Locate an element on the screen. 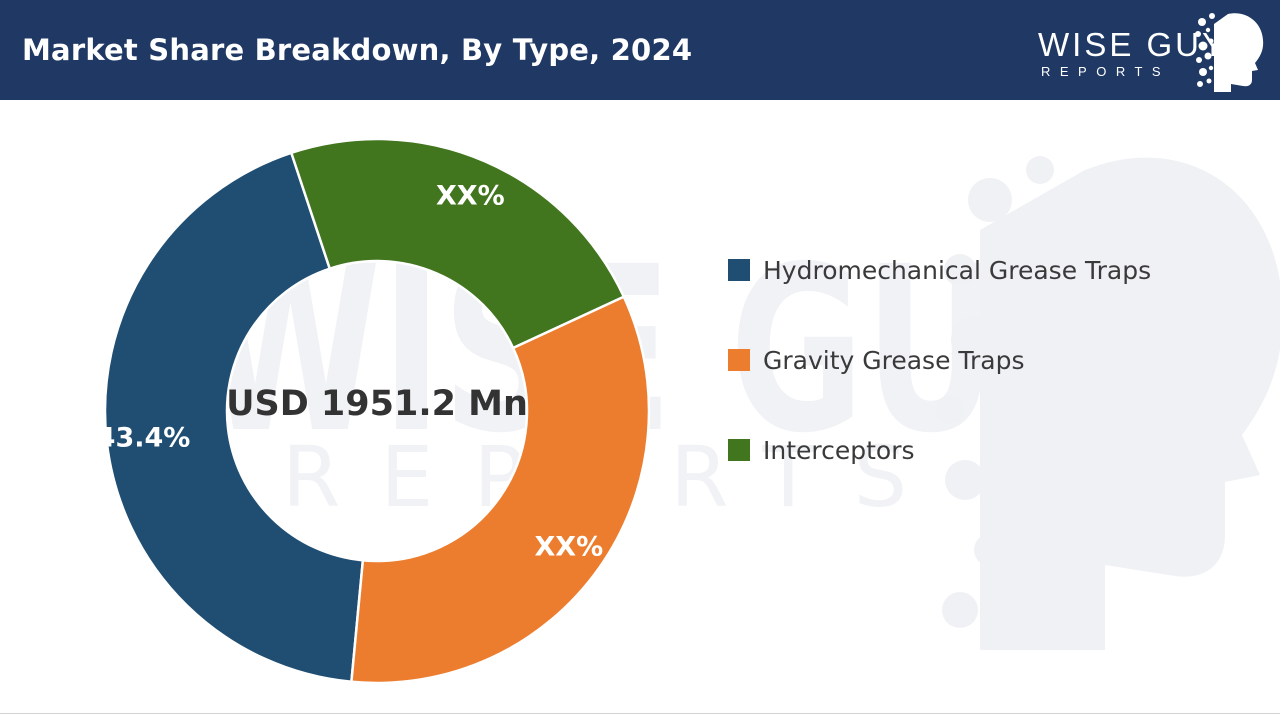 The image size is (1280, 720). pie-label: 43.4% is located at coordinates (144, 438).